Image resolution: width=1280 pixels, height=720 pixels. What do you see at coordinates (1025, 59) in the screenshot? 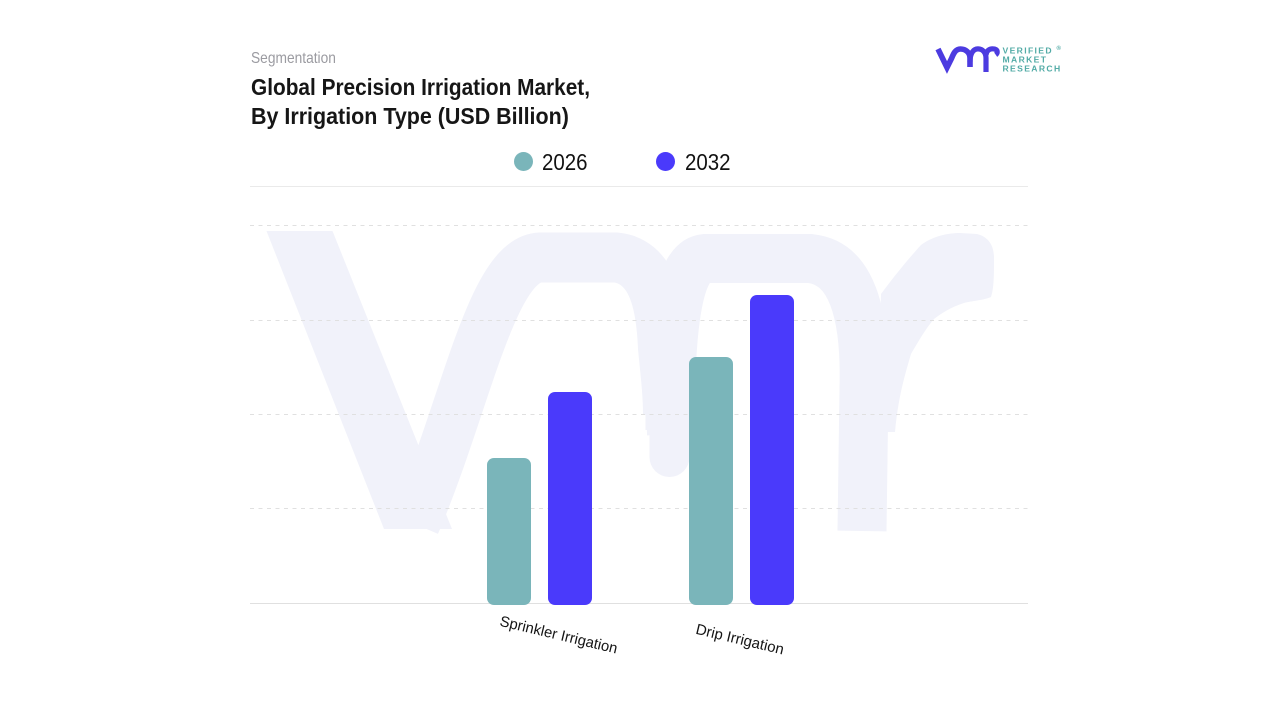
I see `svg-text: MARKET` at bounding box center [1025, 59].